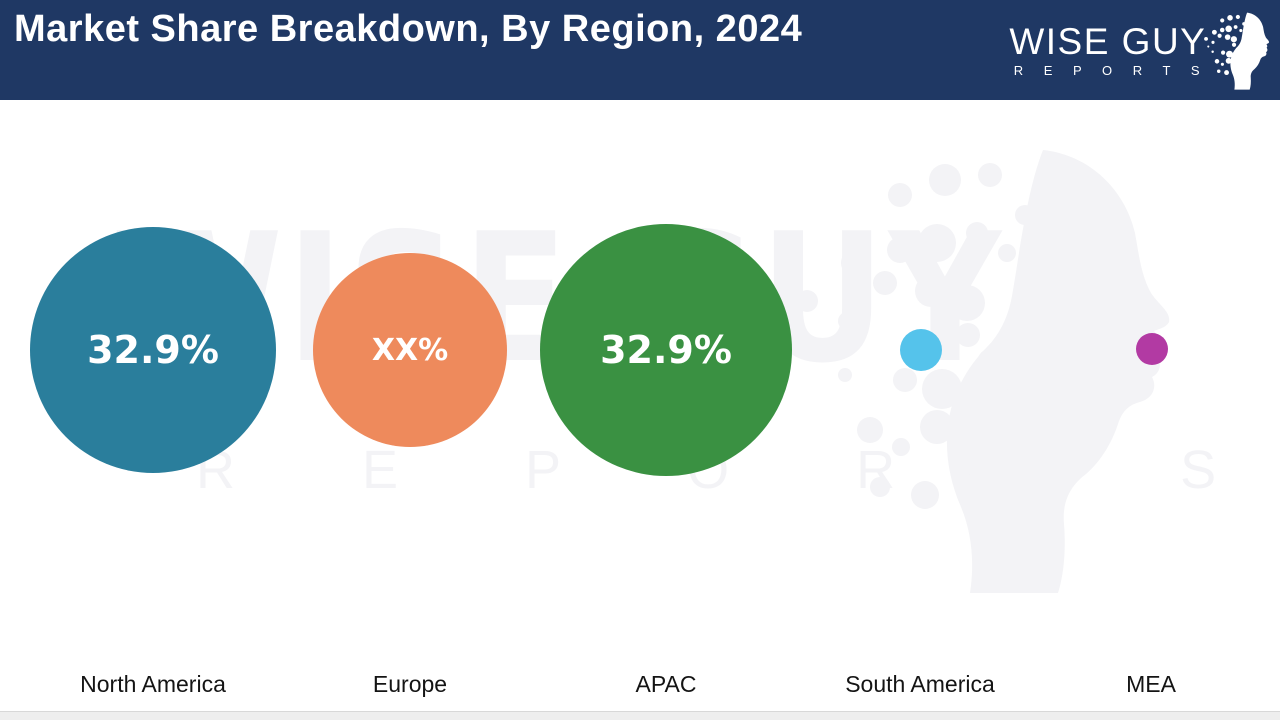 The width and height of the screenshot is (1280, 720). What do you see at coordinates (153, 684) in the screenshot?
I see `region-label-north-america: North America` at bounding box center [153, 684].